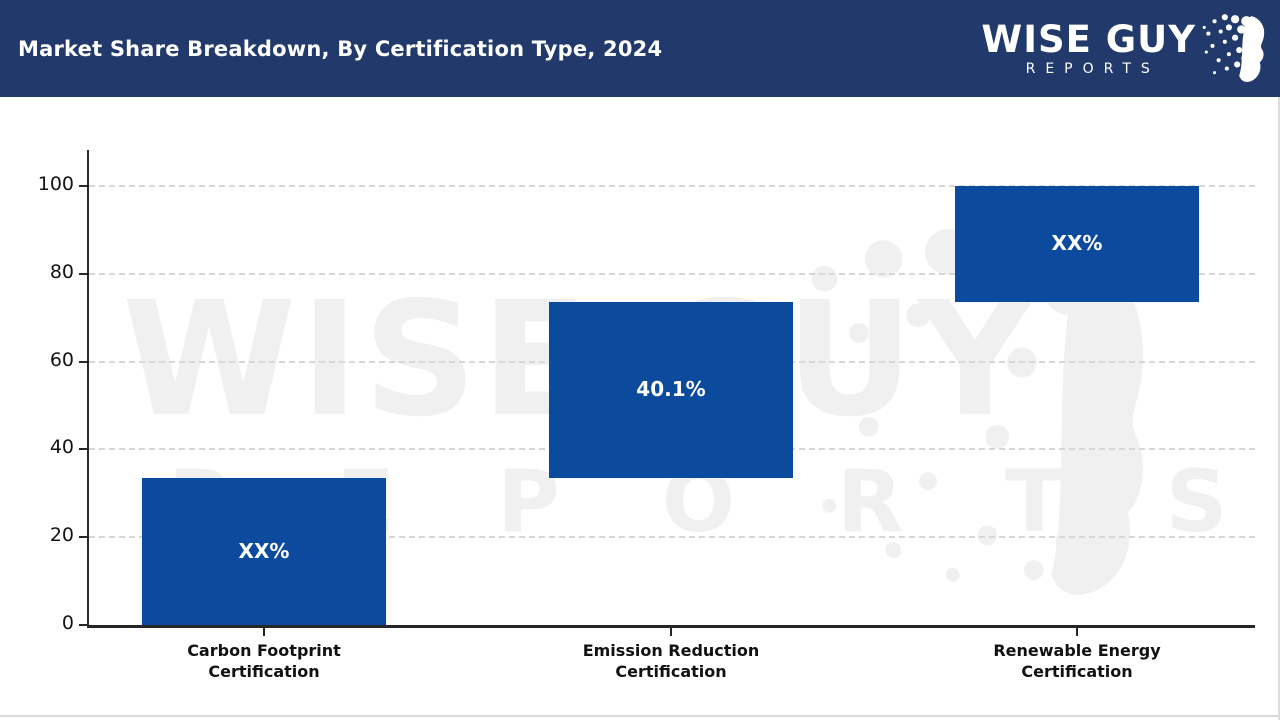 This screenshot has height=720, width=1280. I want to click on brand-subtitle-text: REPORTS, so click(1092, 69).